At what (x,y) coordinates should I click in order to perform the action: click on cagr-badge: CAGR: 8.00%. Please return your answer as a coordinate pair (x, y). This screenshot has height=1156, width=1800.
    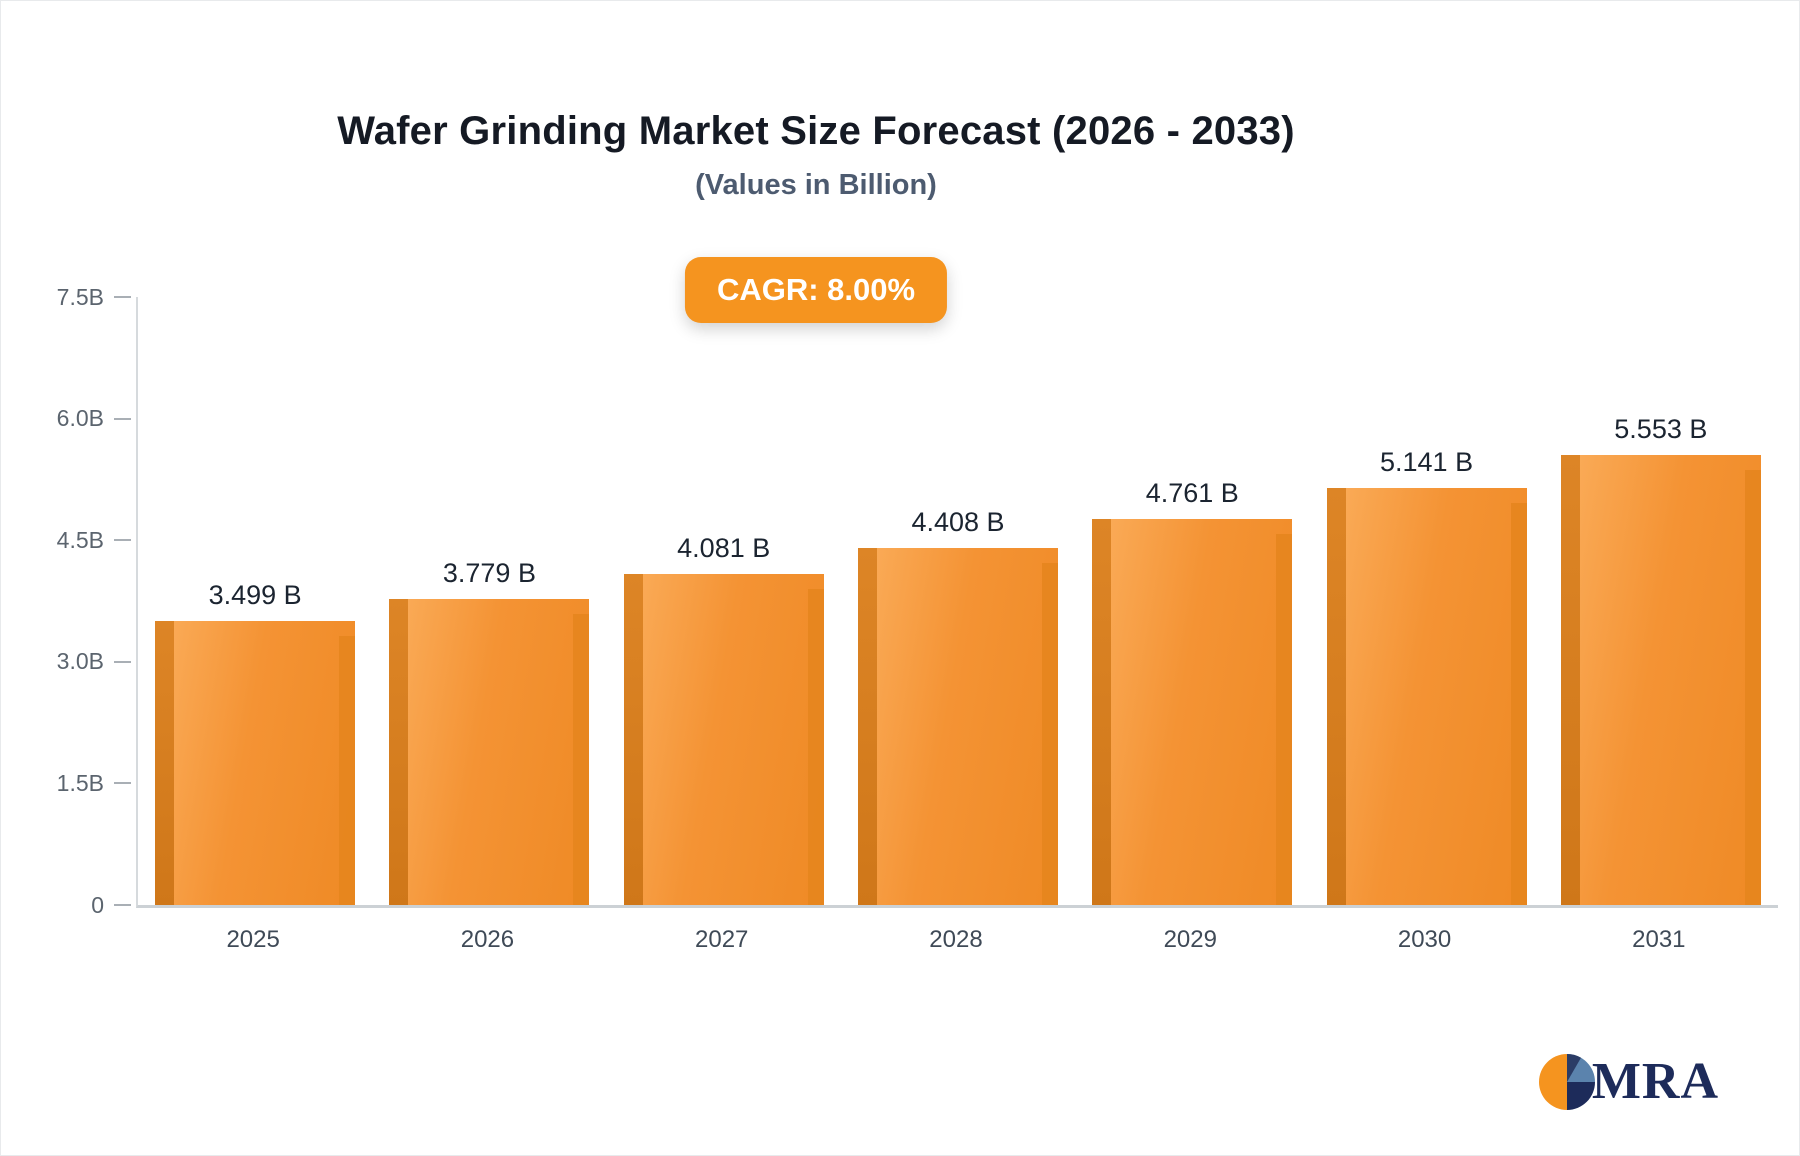
    Looking at the image, I should click on (816, 290).